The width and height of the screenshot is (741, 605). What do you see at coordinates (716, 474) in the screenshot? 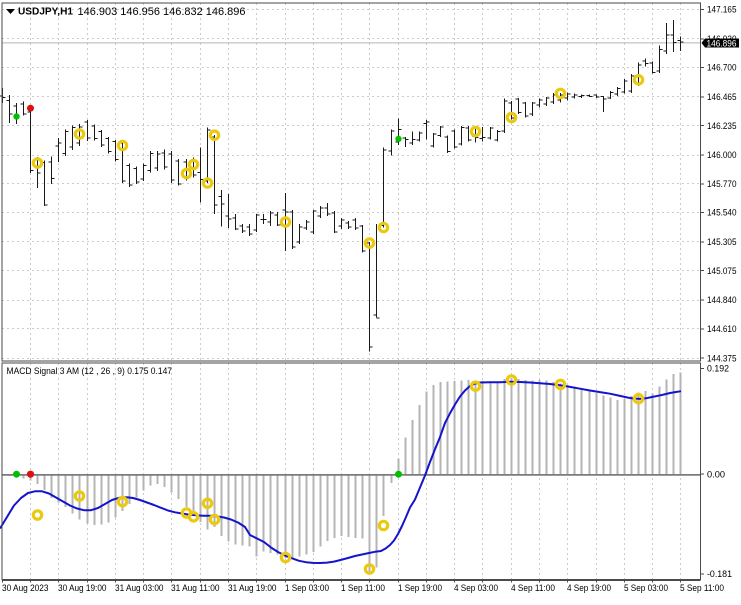
I see `svg-text: 0.00` at bounding box center [716, 474].